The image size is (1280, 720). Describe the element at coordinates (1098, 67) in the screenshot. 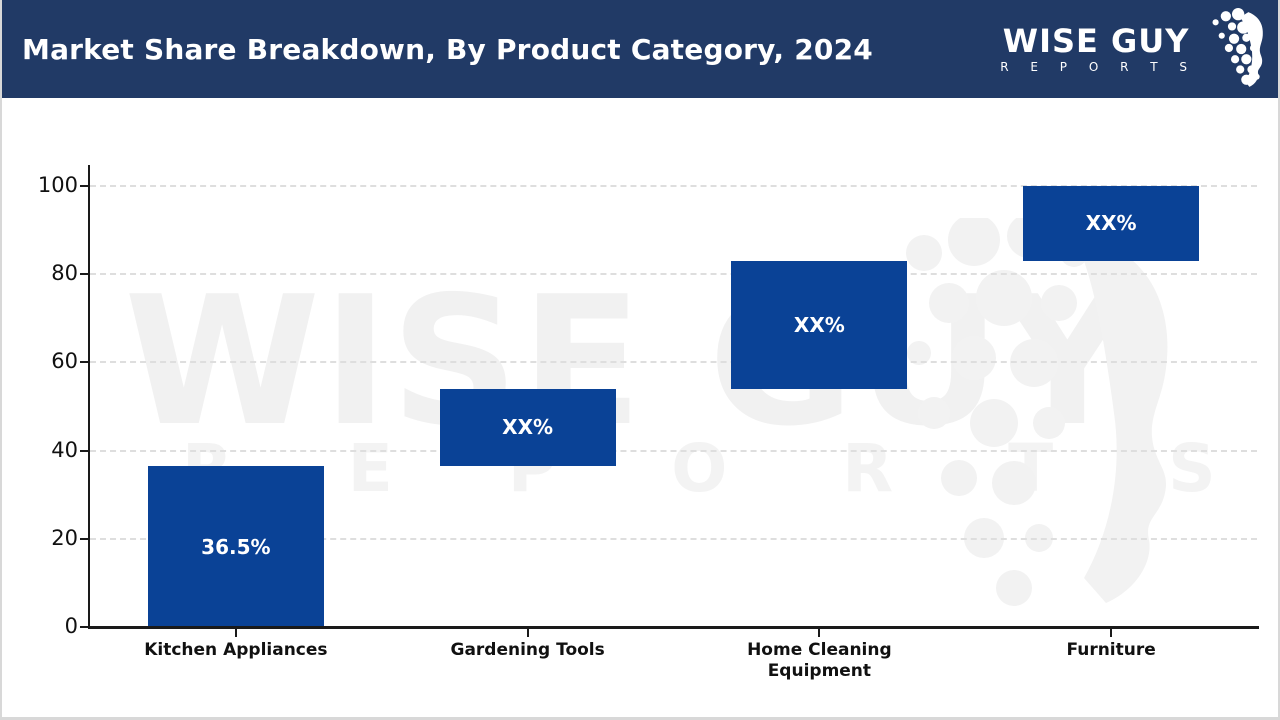

I see `logo-subtext: R E P O R T S` at that location.